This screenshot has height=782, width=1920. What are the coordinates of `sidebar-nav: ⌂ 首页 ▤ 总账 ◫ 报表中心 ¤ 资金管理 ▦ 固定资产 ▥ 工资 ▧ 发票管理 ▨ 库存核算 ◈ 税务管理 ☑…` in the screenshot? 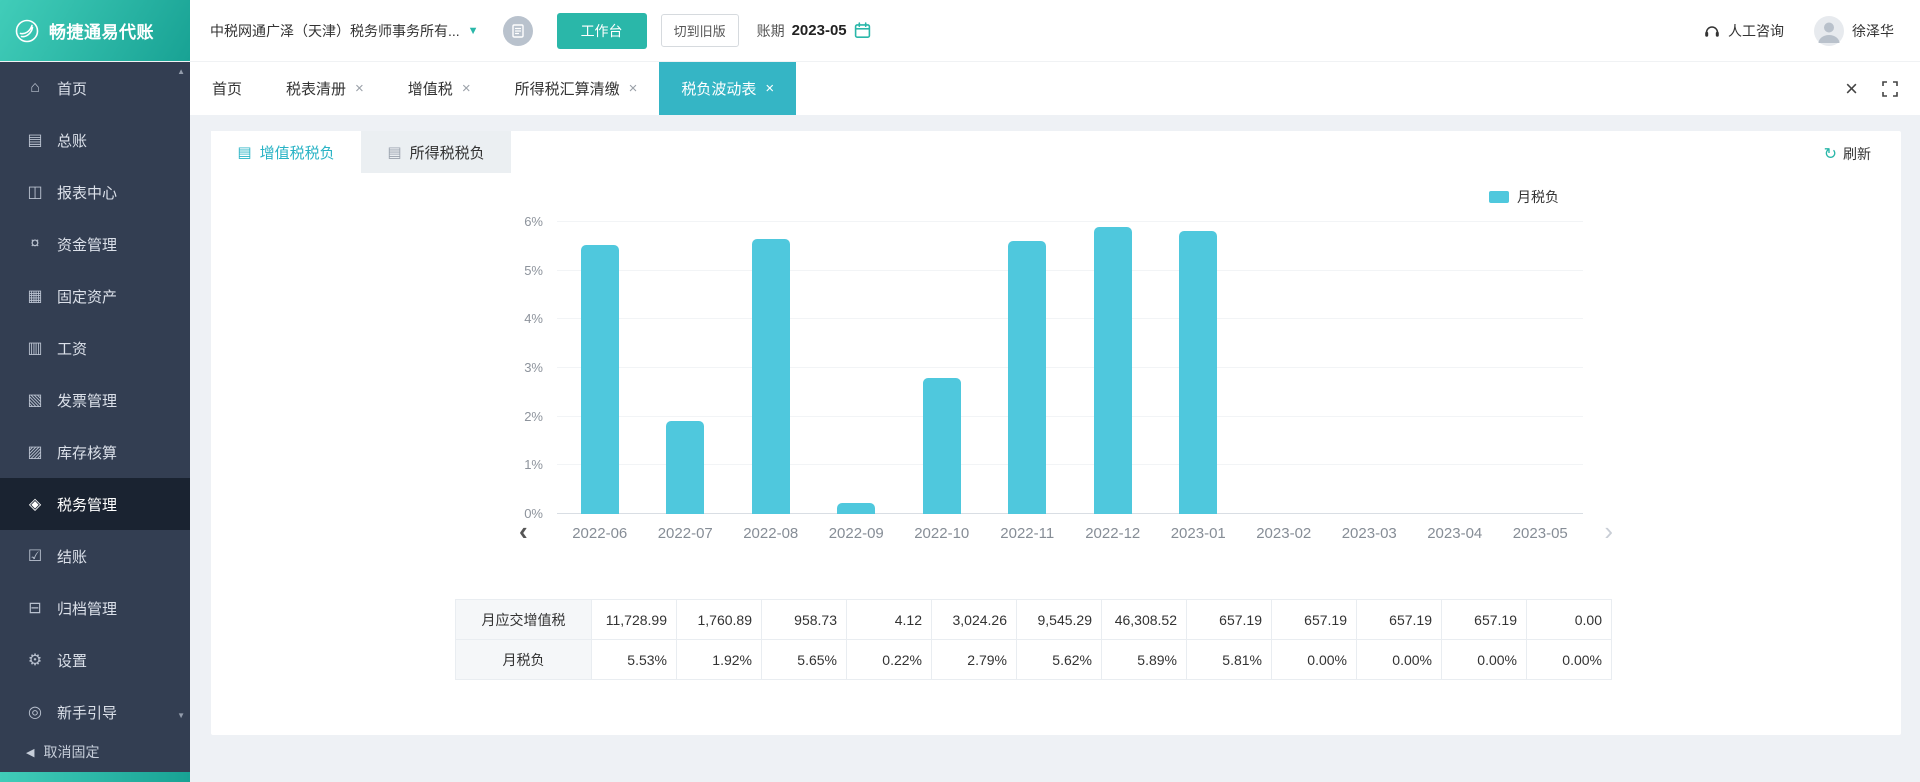 It's located at (95, 397).